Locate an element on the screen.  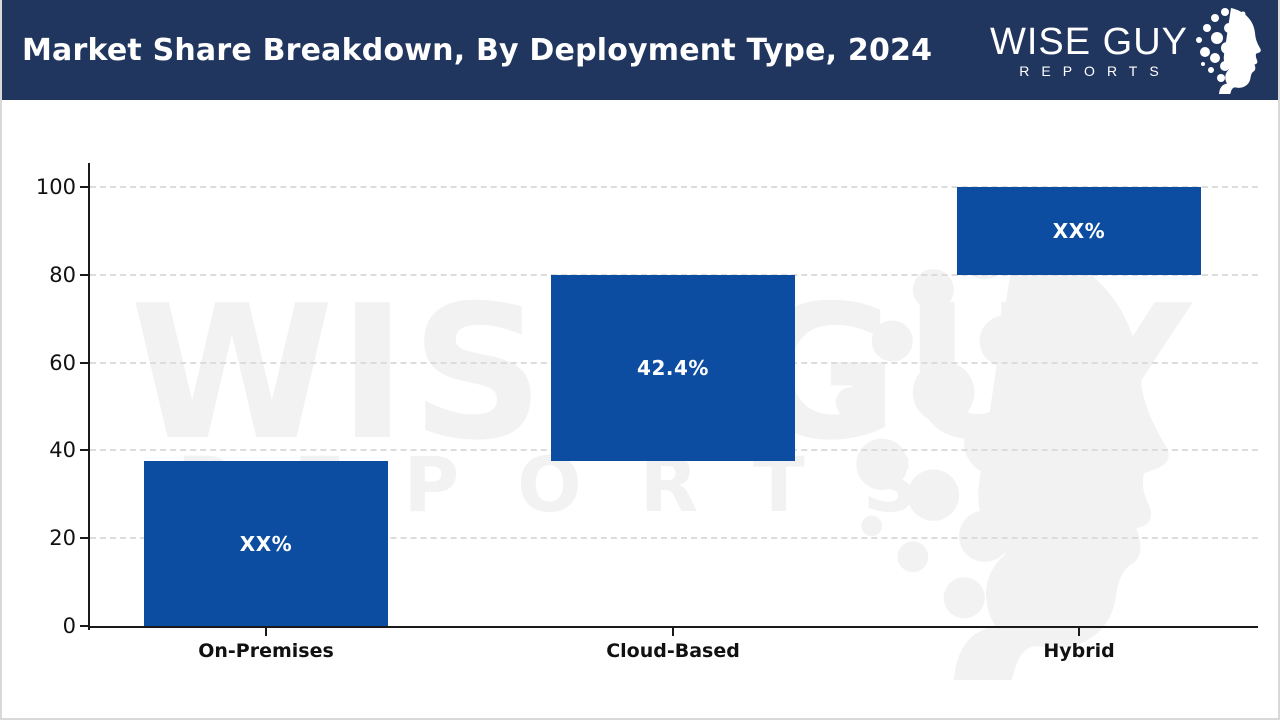
logo-subtitle: REPORTS is located at coordinates (1095, 70).